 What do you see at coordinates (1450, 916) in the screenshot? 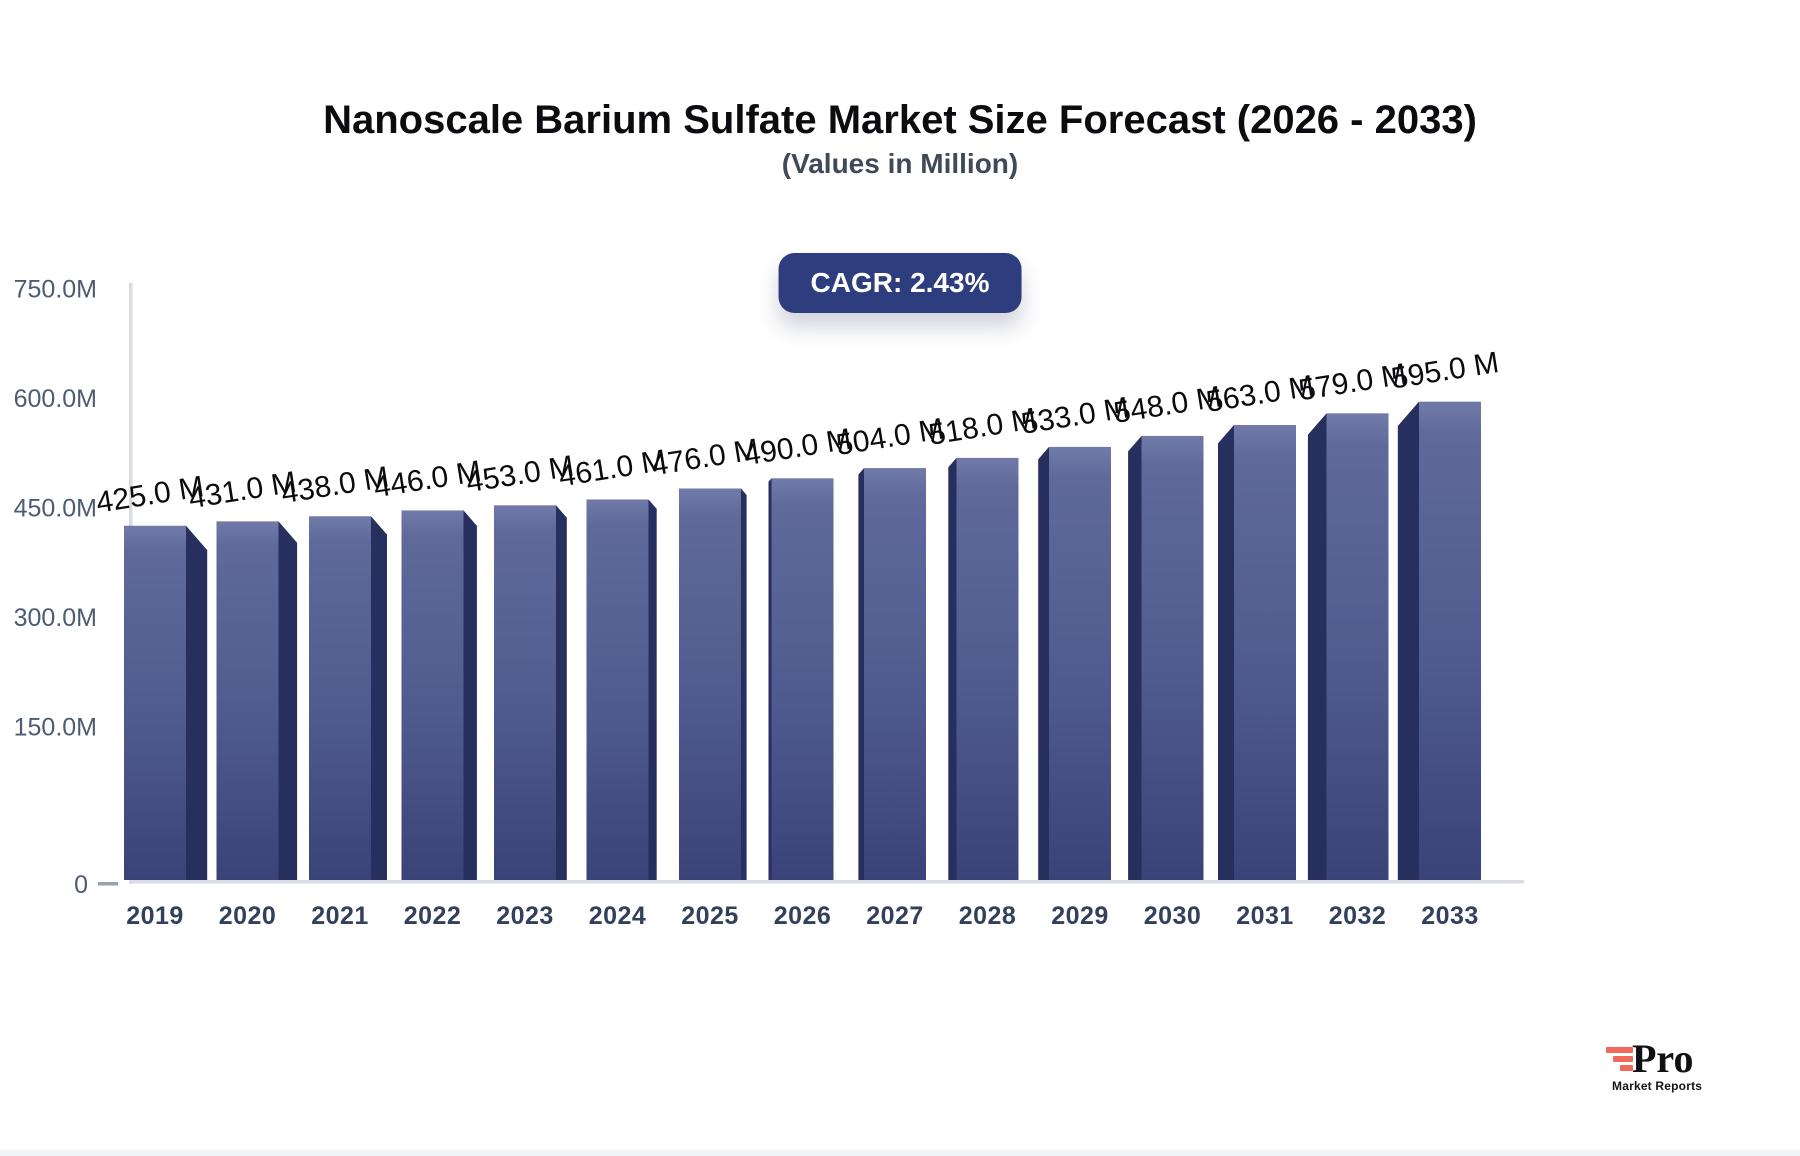
I see `x-tick-label: 2033` at bounding box center [1450, 916].